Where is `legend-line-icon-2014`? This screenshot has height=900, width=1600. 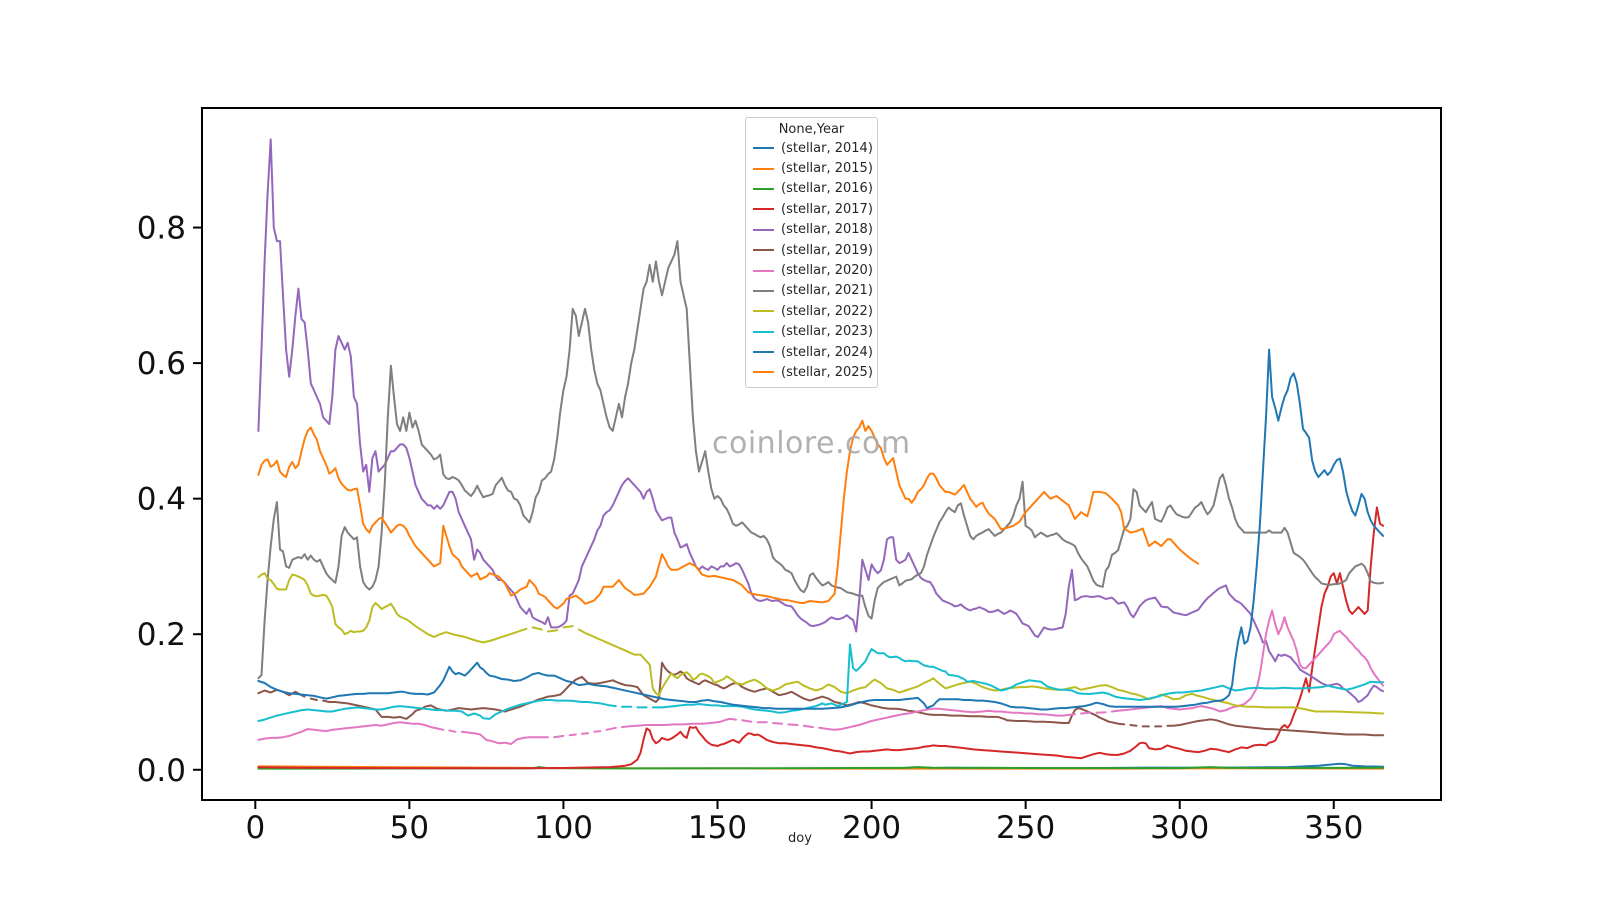 legend-line-icon-2014 is located at coordinates (763, 148).